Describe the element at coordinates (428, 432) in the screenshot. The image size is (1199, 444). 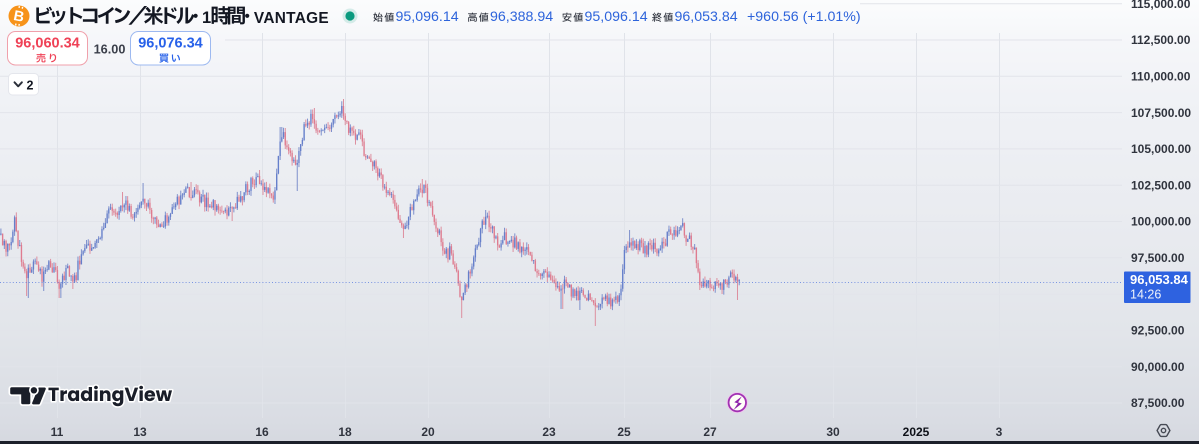
I see `svg-text: 20` at that location.